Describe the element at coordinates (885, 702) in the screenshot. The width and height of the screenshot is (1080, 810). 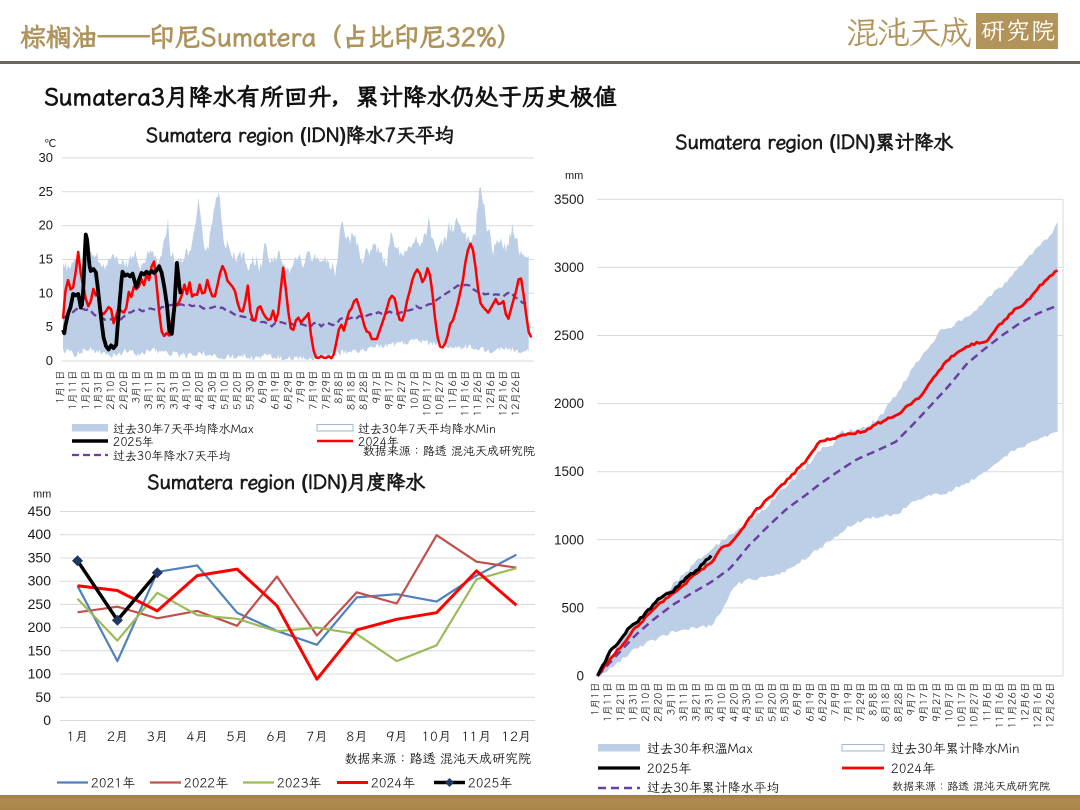
I see `svg-text: 8月18日` at that location.